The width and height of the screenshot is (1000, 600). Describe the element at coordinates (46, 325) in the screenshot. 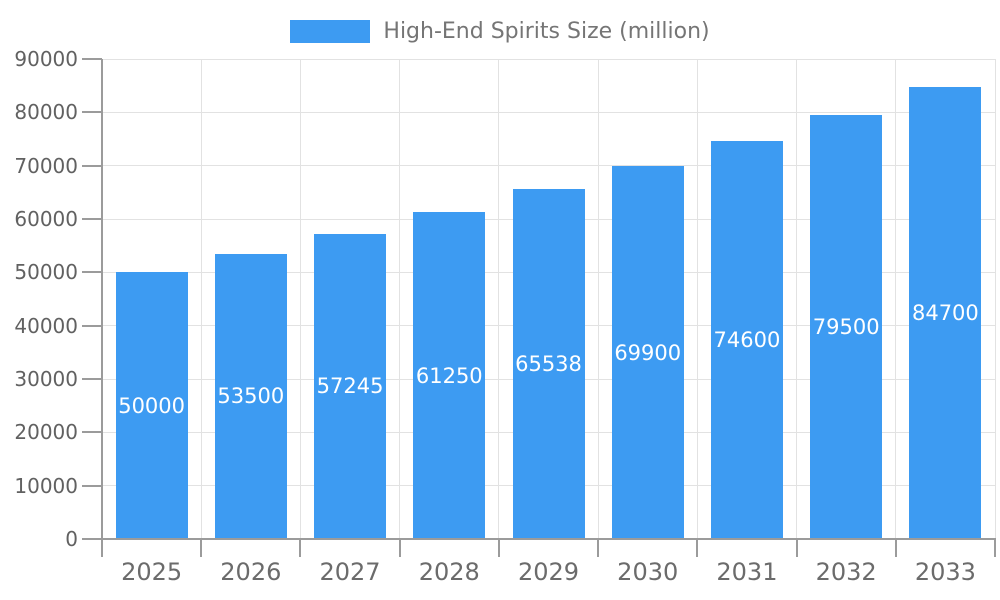

I see `y-axis-label: 40000` at that location.